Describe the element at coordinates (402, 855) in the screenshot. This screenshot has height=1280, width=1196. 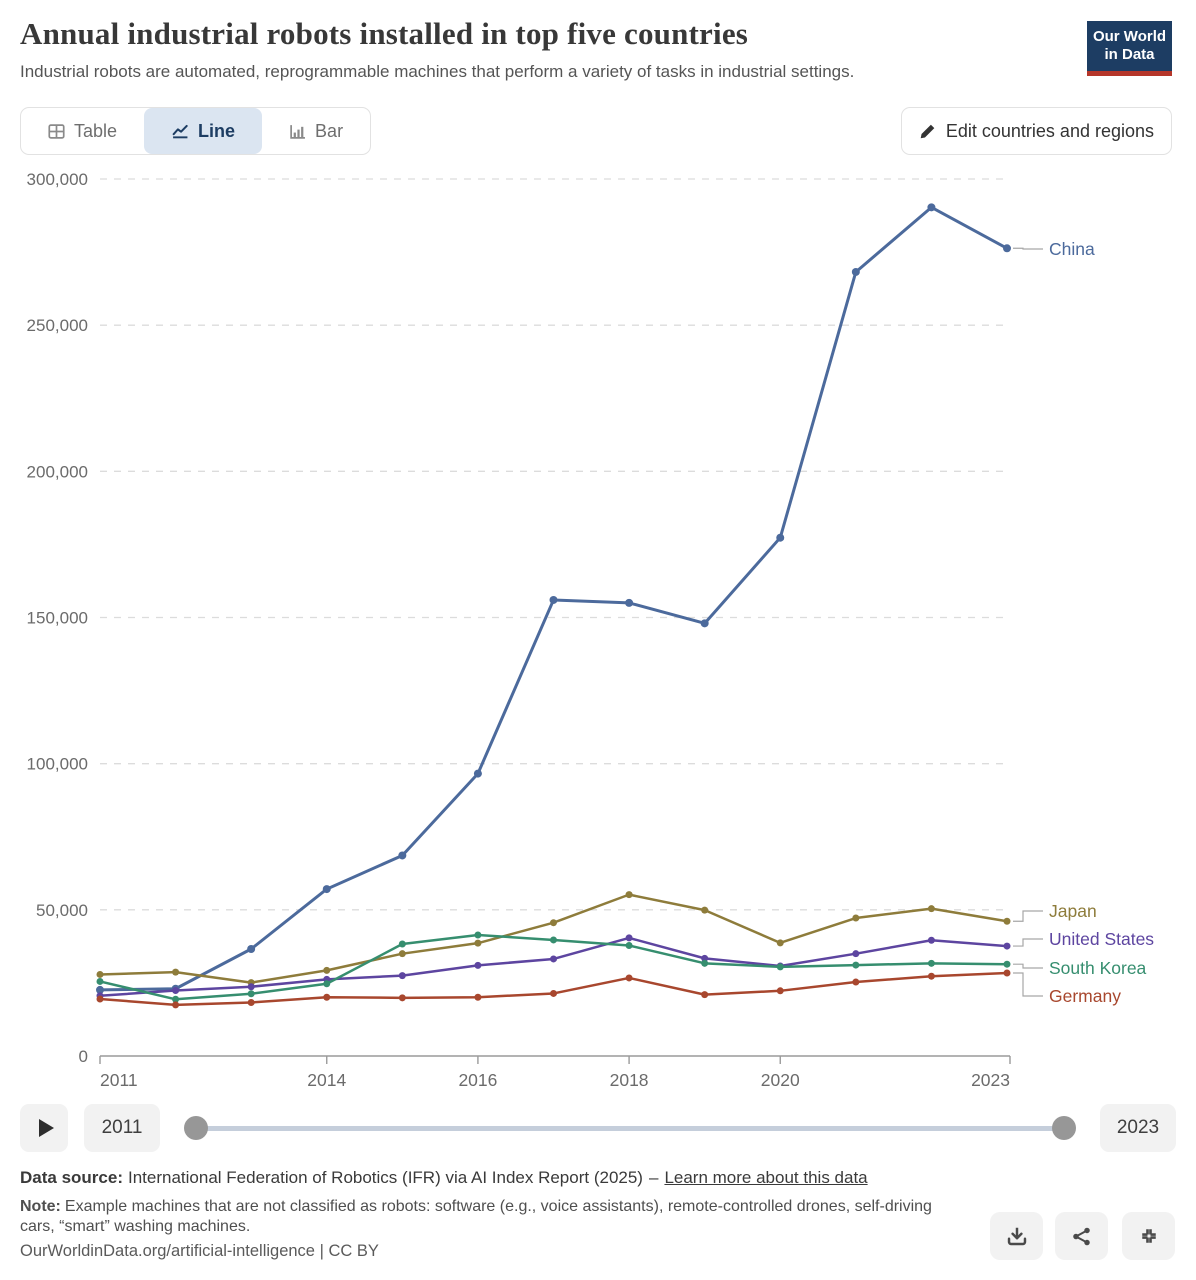
I see `data-point-china-2015` at that location.